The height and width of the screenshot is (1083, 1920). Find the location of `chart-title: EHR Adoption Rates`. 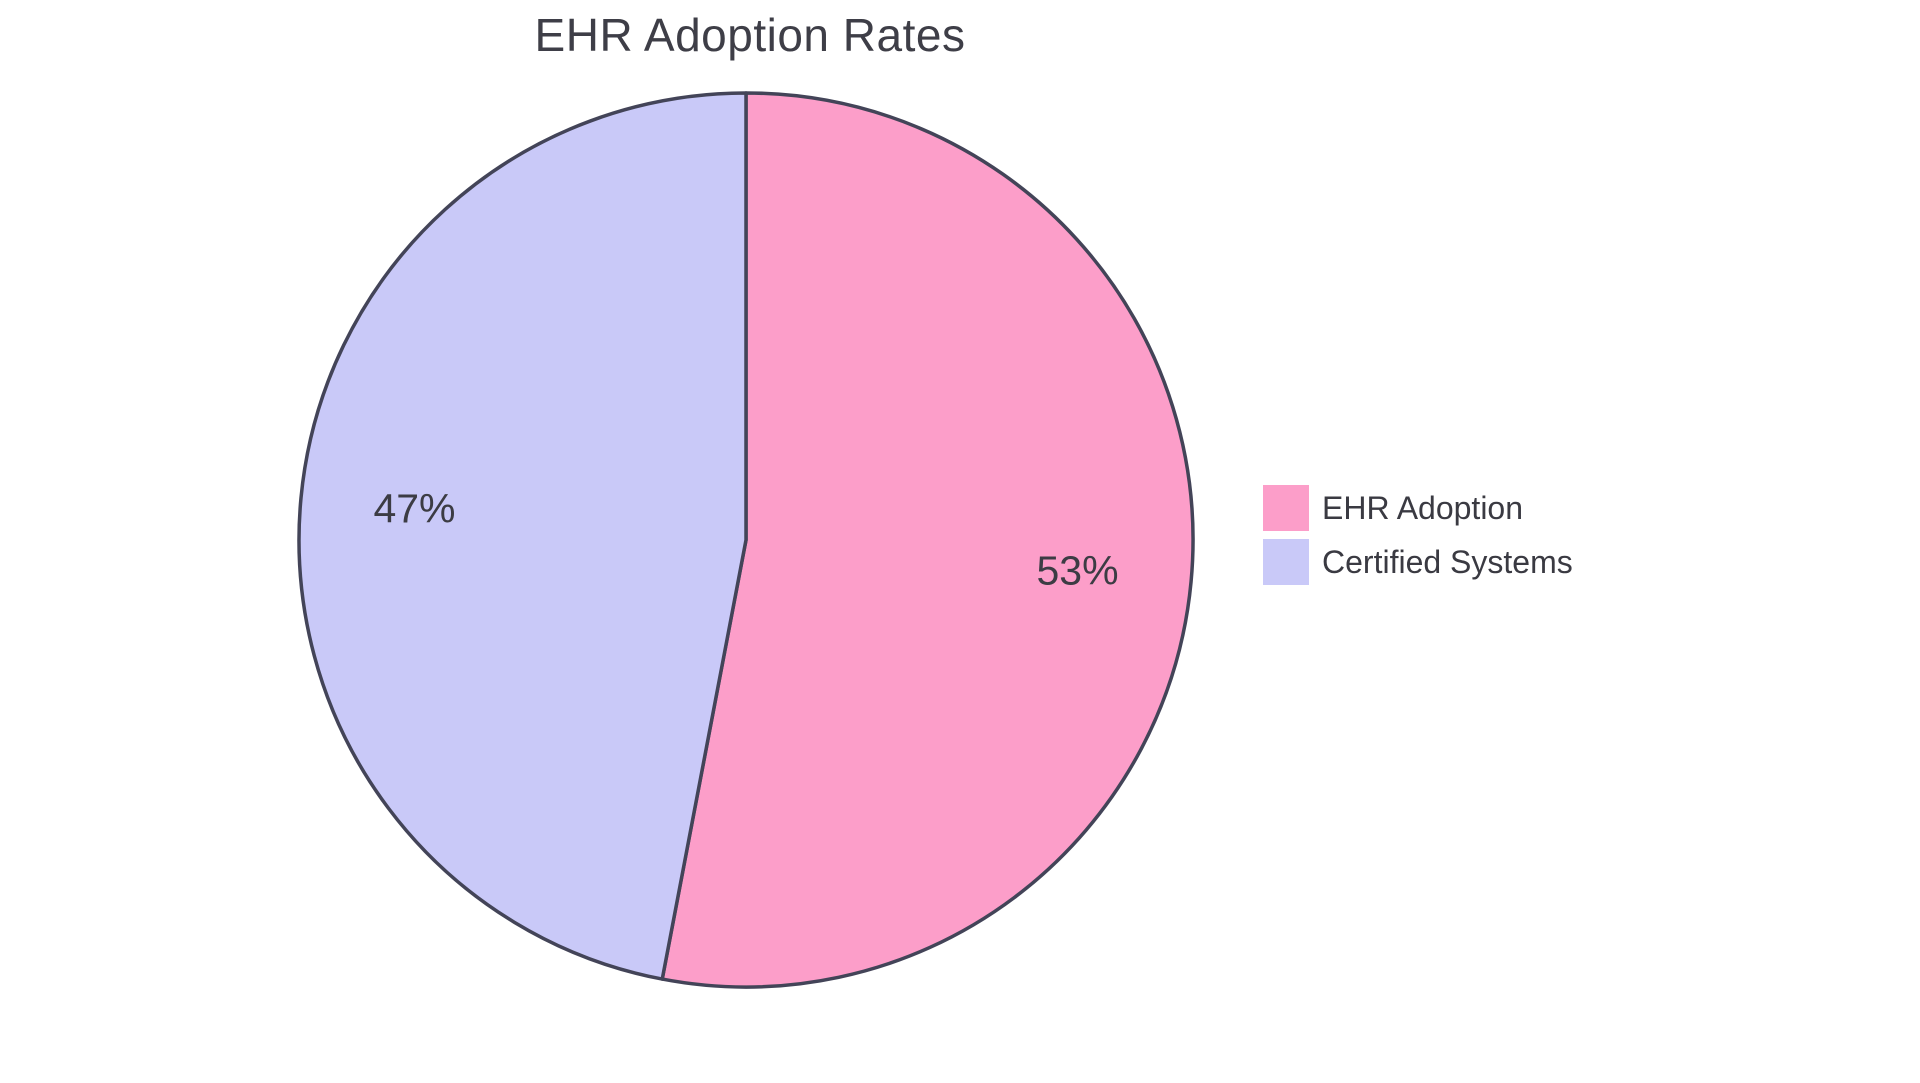

chart-title: EHR Adoption Rates is located at coordinates (750, 35).